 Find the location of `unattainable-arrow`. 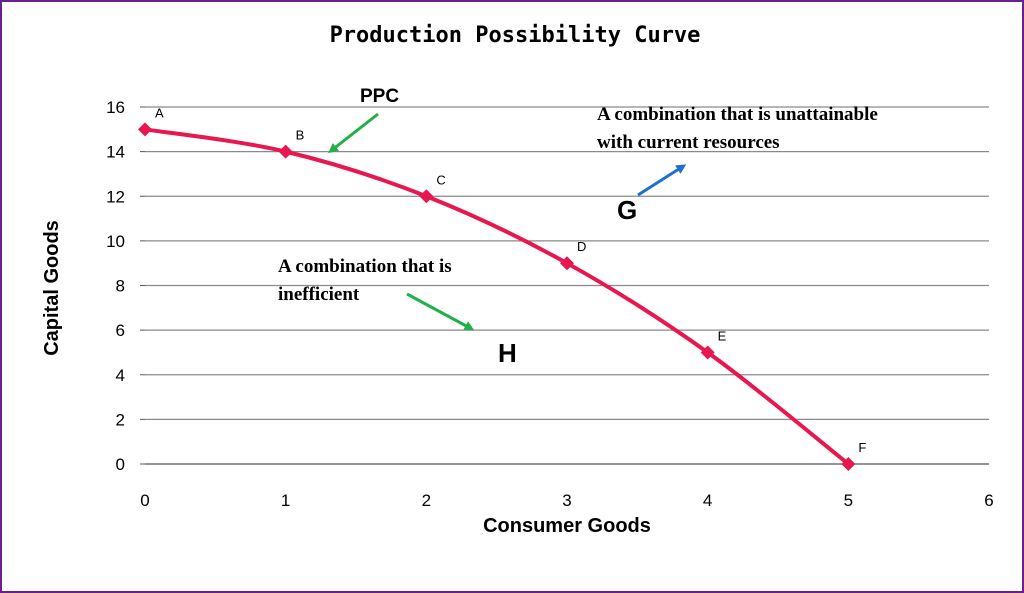

unattainable-arrow is located at coordinates (662, 180).